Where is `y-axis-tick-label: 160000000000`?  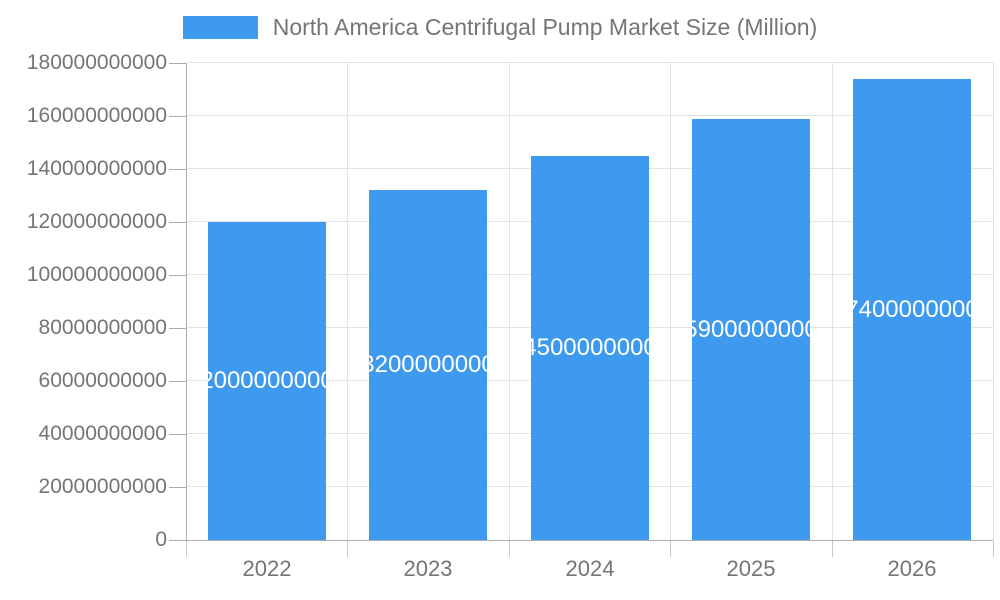
y-axis-tick-label: 160000000000 is located at coordinates (96, 115).